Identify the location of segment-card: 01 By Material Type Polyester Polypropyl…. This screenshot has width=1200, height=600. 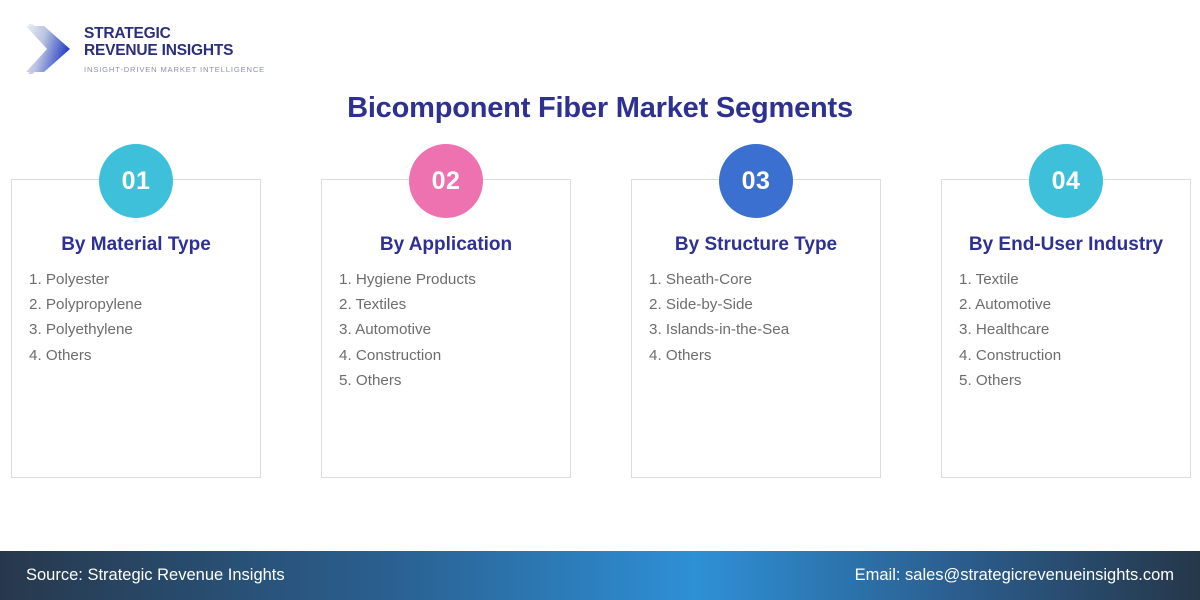
(136, 311).